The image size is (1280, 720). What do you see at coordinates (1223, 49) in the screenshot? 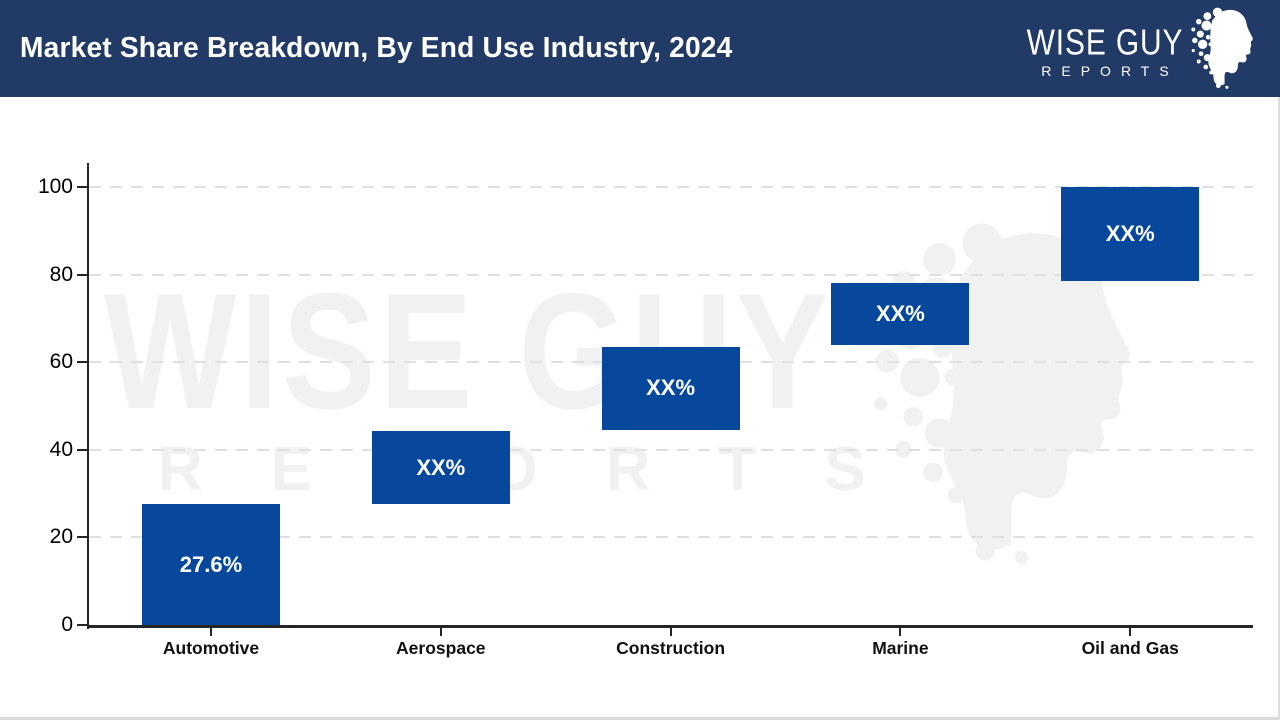
I see `dotted-head-icon` at bounding box center [1223, 49].